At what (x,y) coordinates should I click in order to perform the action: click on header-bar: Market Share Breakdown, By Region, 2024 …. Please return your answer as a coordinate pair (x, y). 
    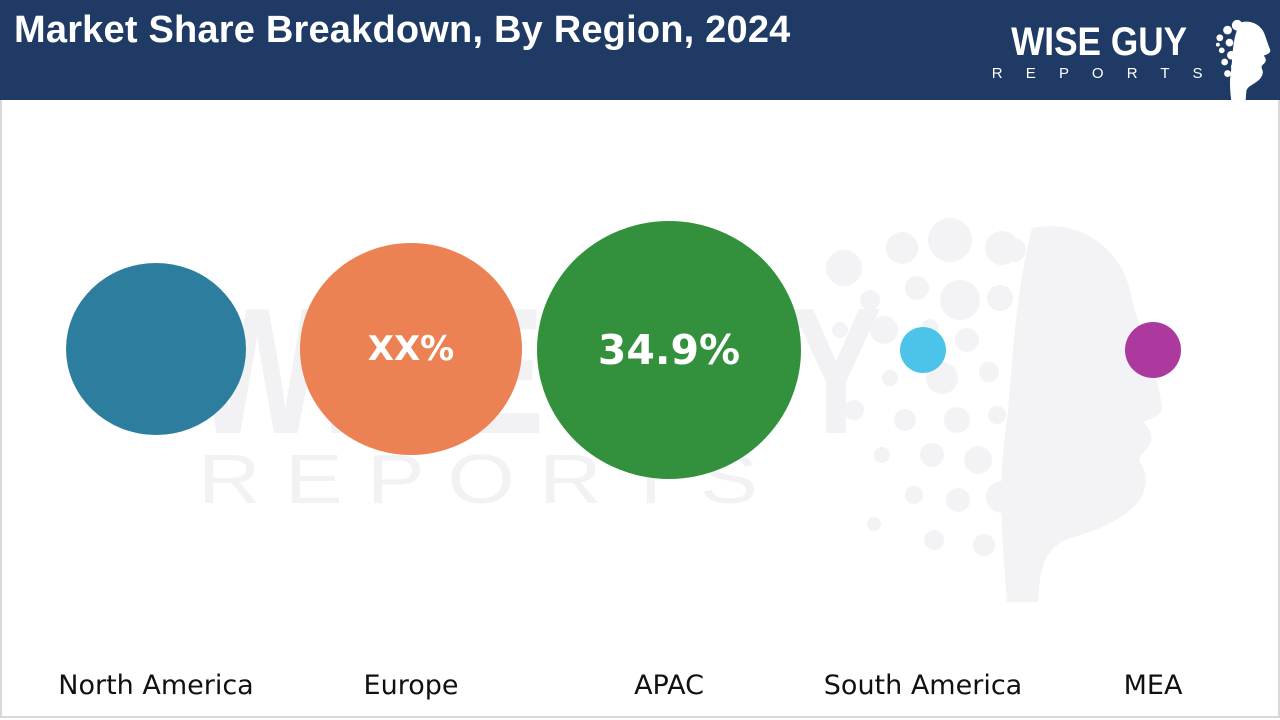
    Looking at the image, I should click on (640, 51).